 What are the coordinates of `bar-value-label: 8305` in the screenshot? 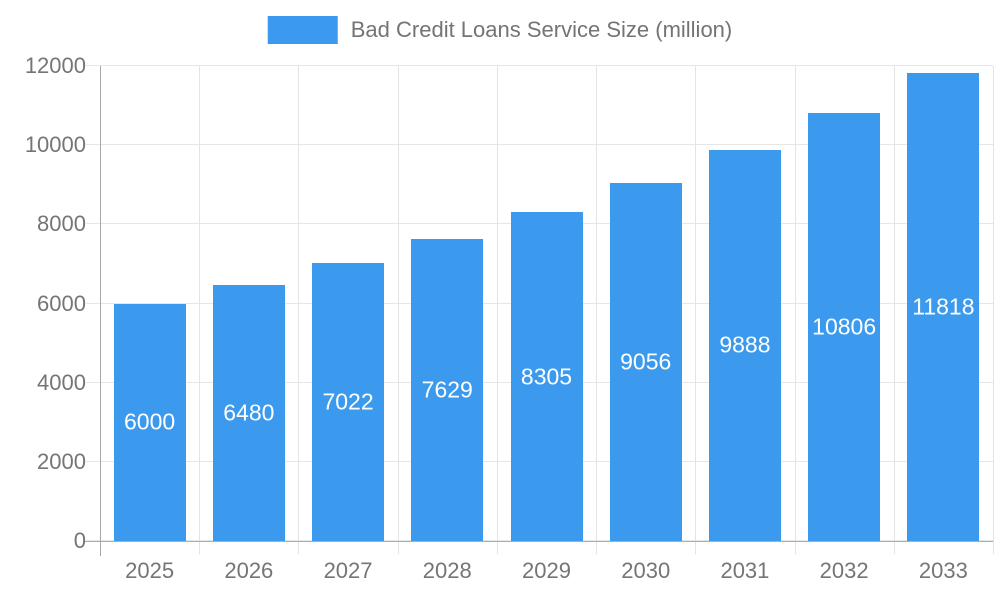 It's located at (546, 376).